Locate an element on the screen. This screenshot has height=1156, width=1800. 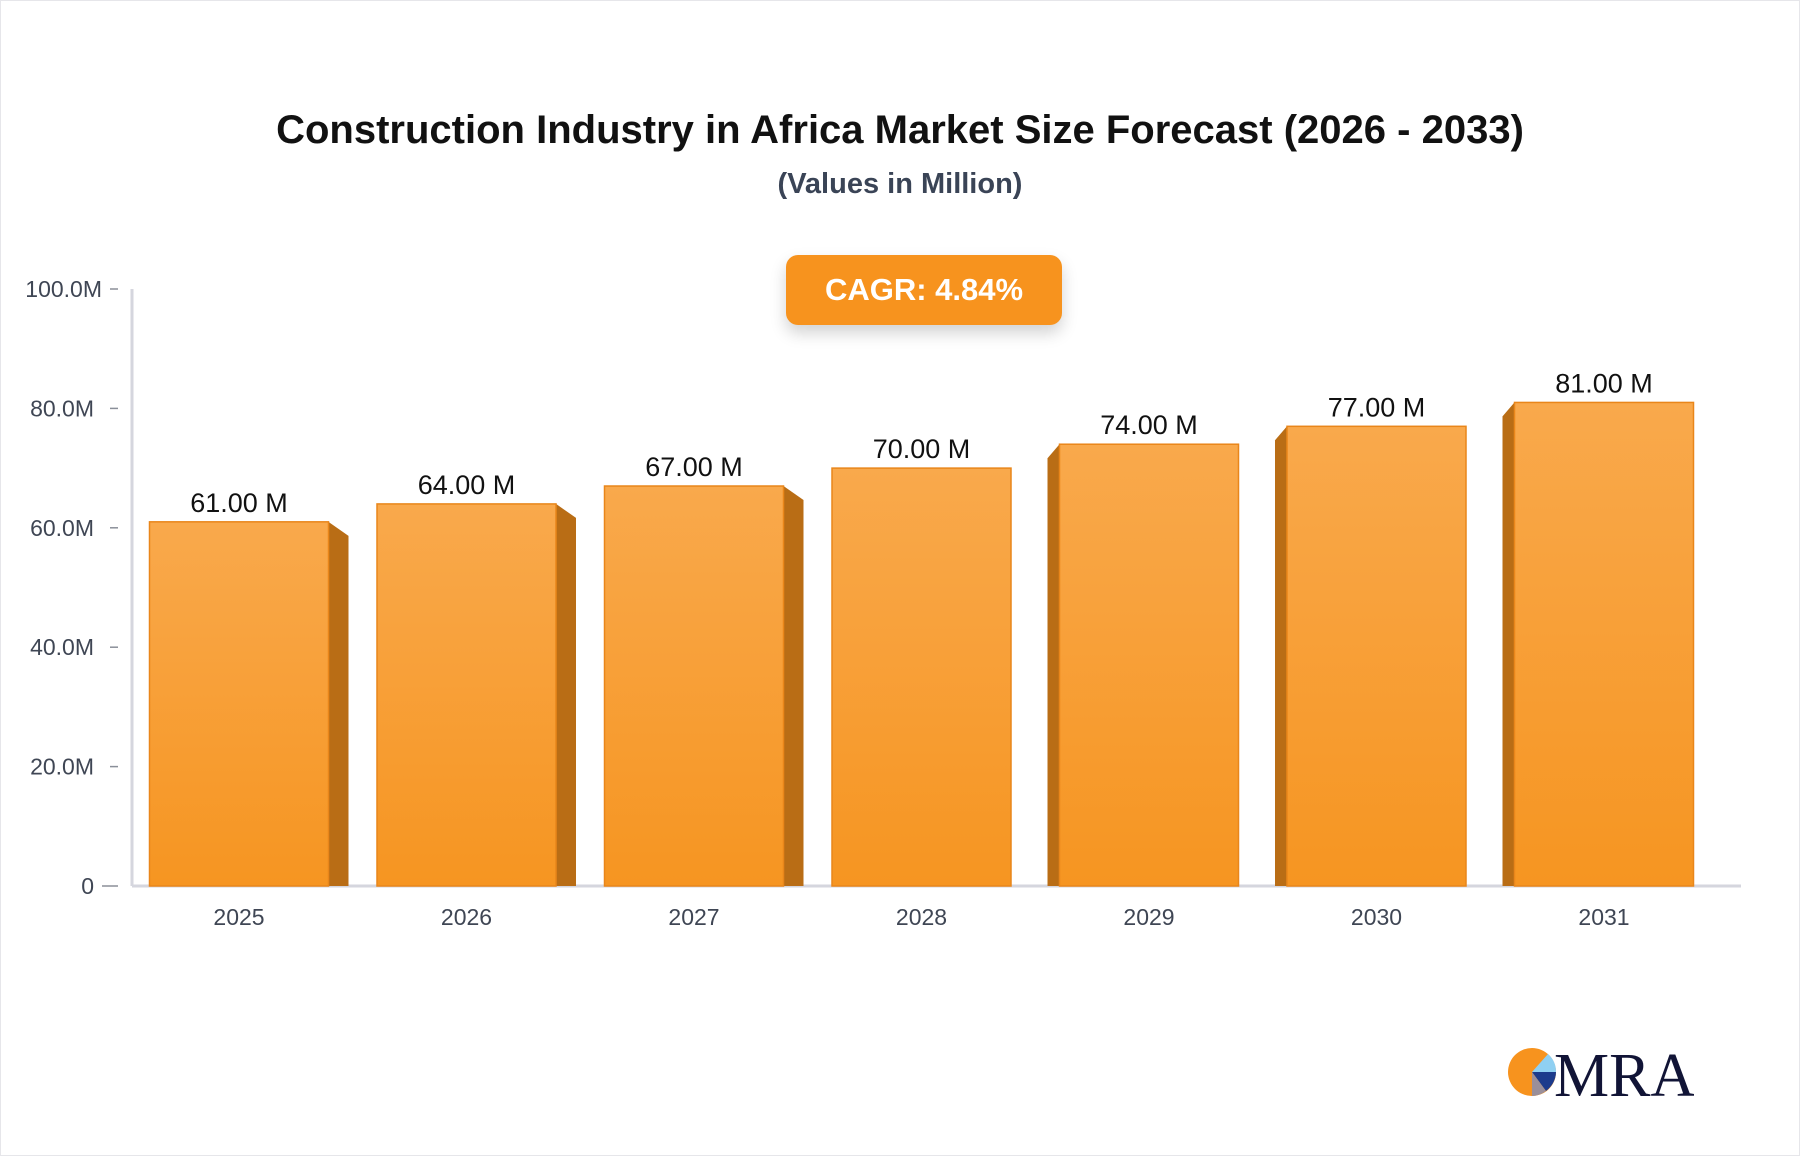
y-tick-label: 40.0M is located at coordinates (62, 647).